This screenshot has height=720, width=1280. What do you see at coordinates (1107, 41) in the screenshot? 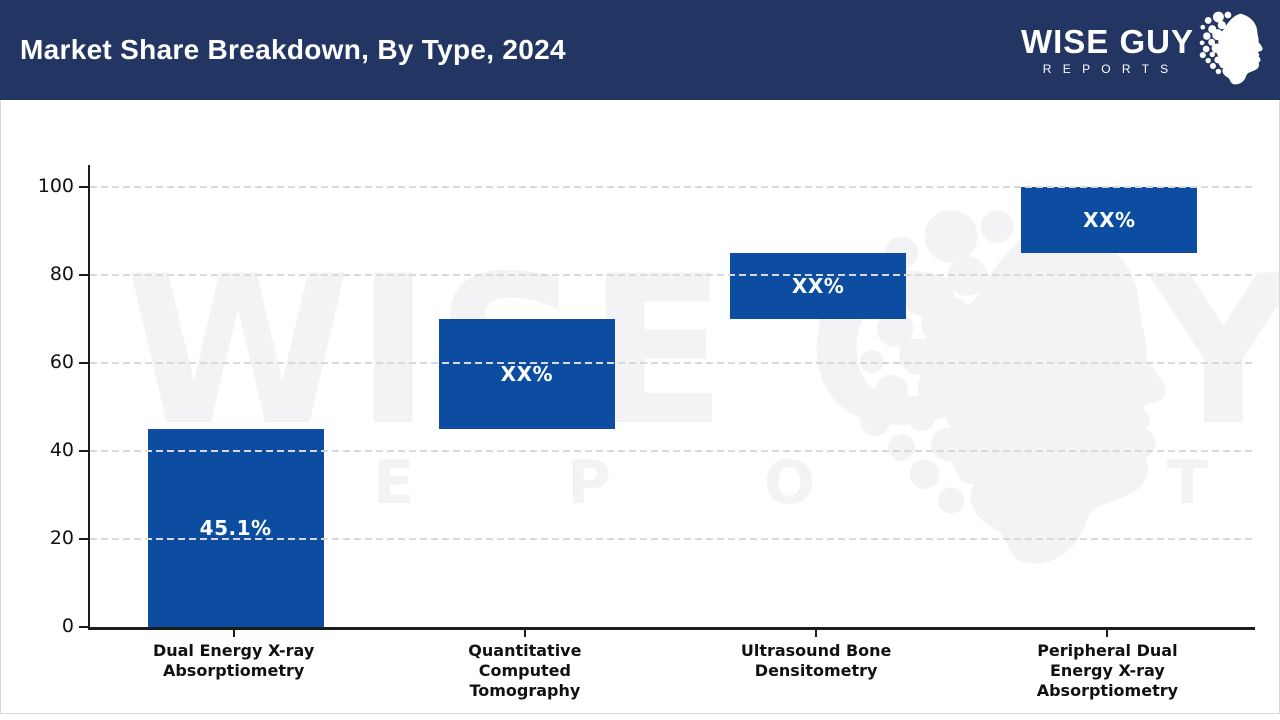
I see `logo-brand-text: WISE GUY` at bounding box center [1107, 41].